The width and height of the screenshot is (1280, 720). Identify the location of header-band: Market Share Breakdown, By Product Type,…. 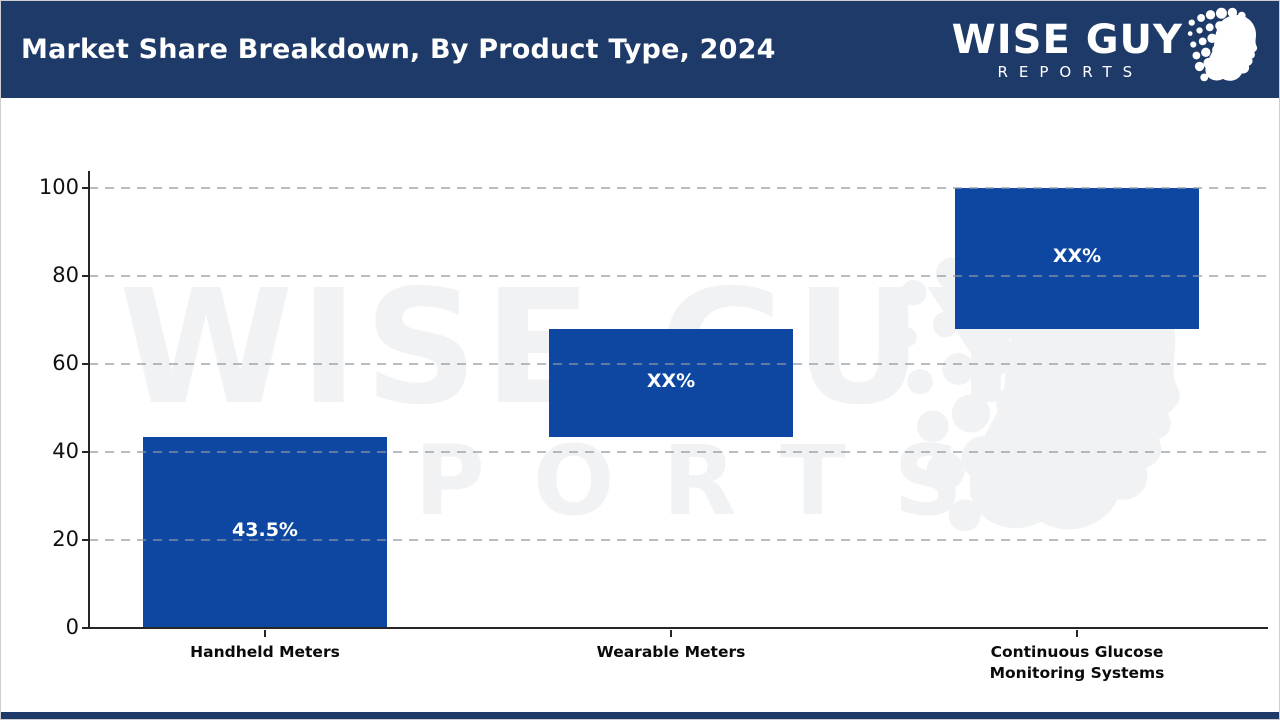
(640, 49).